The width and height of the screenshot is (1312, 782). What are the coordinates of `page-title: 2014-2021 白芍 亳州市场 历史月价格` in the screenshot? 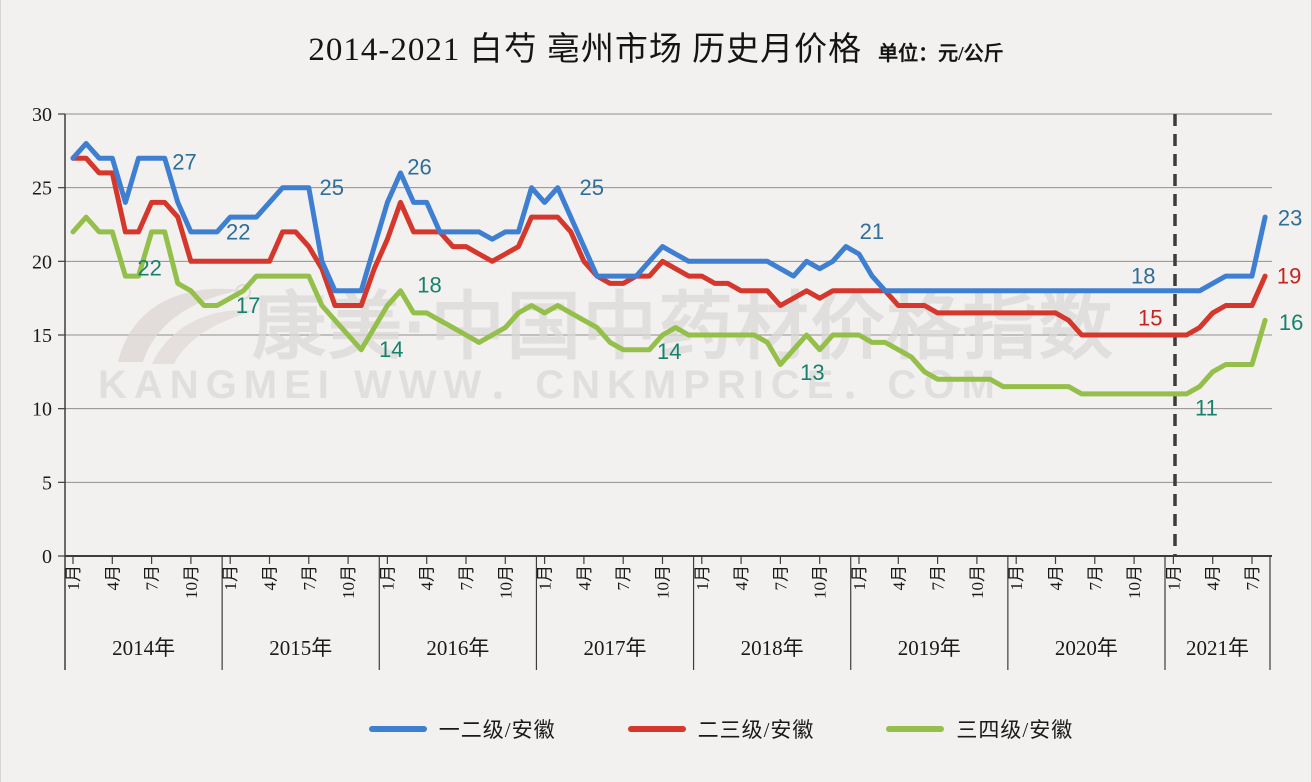 It's located at (585, 50).